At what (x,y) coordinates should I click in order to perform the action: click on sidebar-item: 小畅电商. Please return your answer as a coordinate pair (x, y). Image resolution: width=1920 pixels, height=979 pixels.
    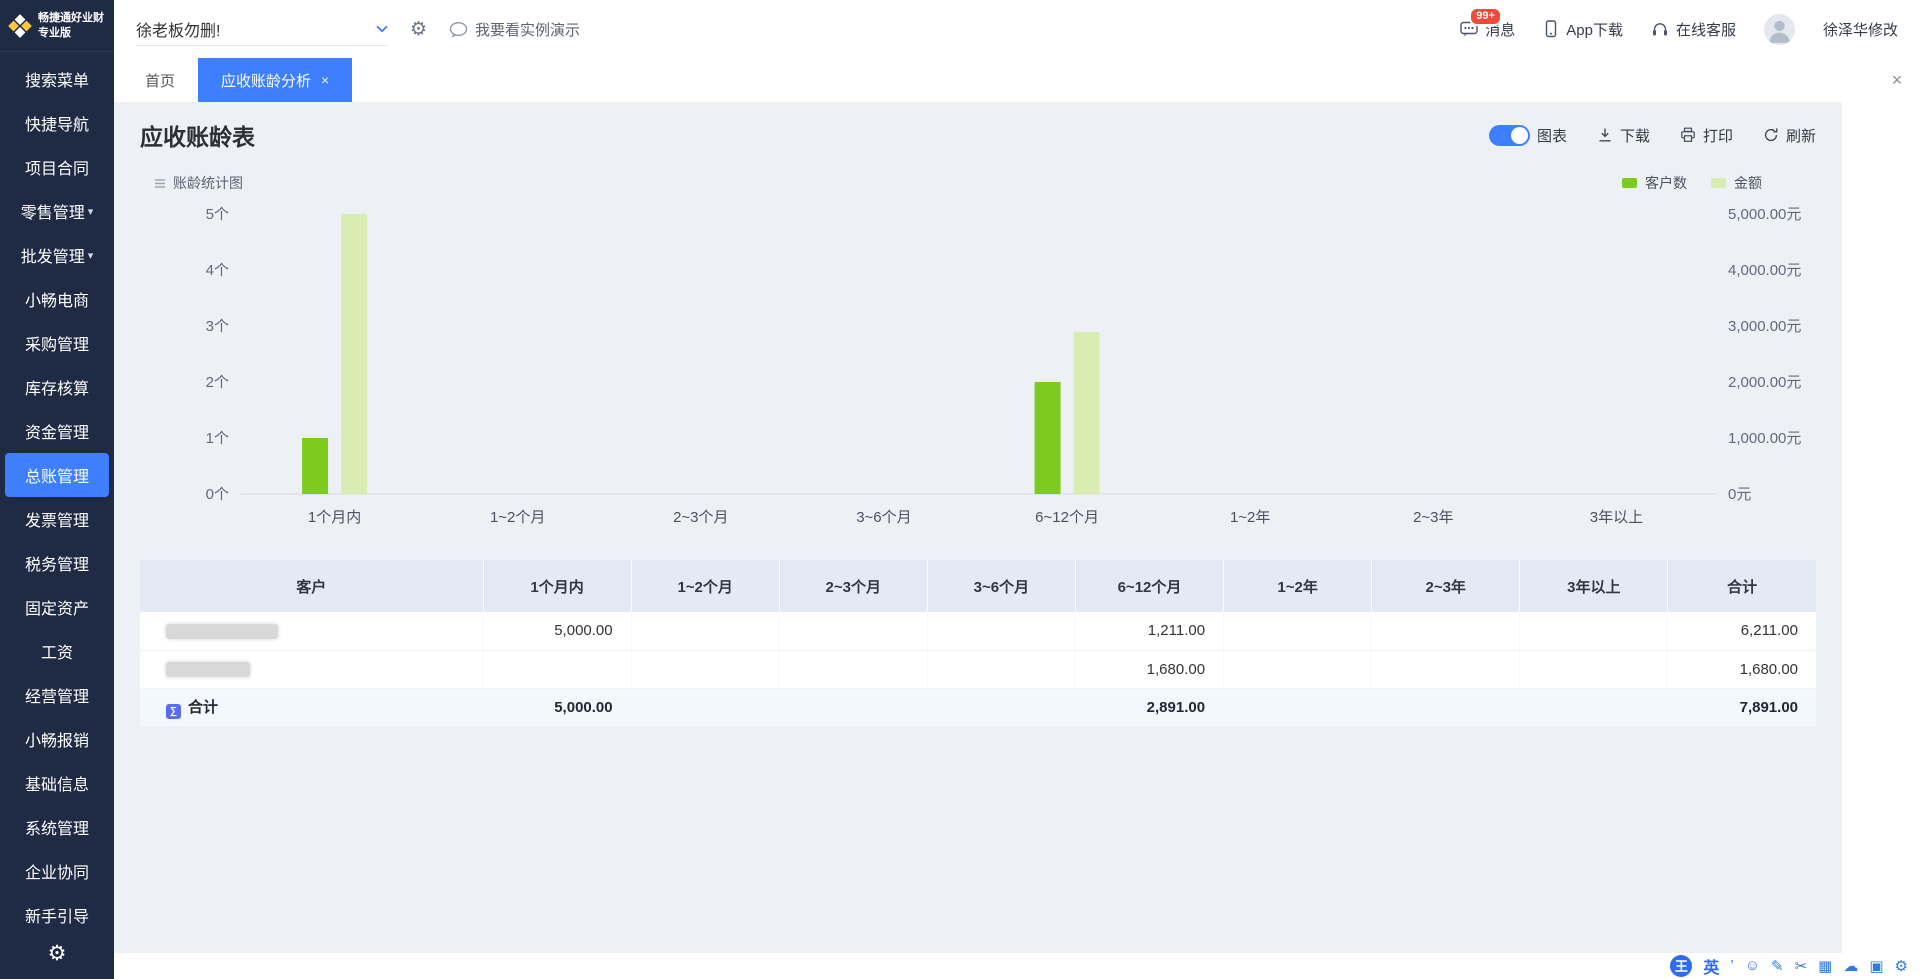
    Looking at the image, I should click on (57, 299).